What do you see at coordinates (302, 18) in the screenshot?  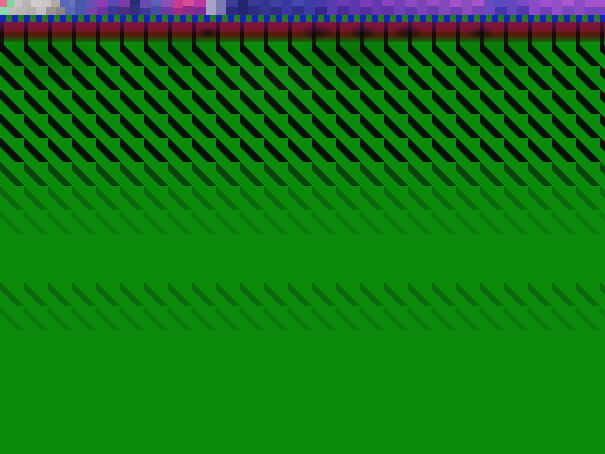 I see `noise-scanline-row` at bounding box center [302, 18].